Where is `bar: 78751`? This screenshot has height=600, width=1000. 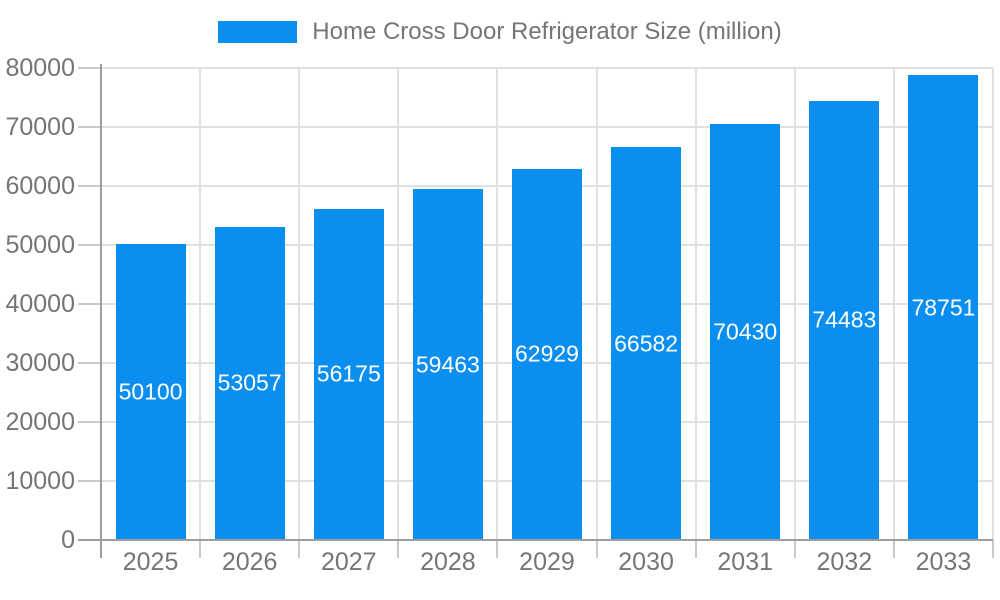 bar: 78751 is located at coordinates (943, 307).